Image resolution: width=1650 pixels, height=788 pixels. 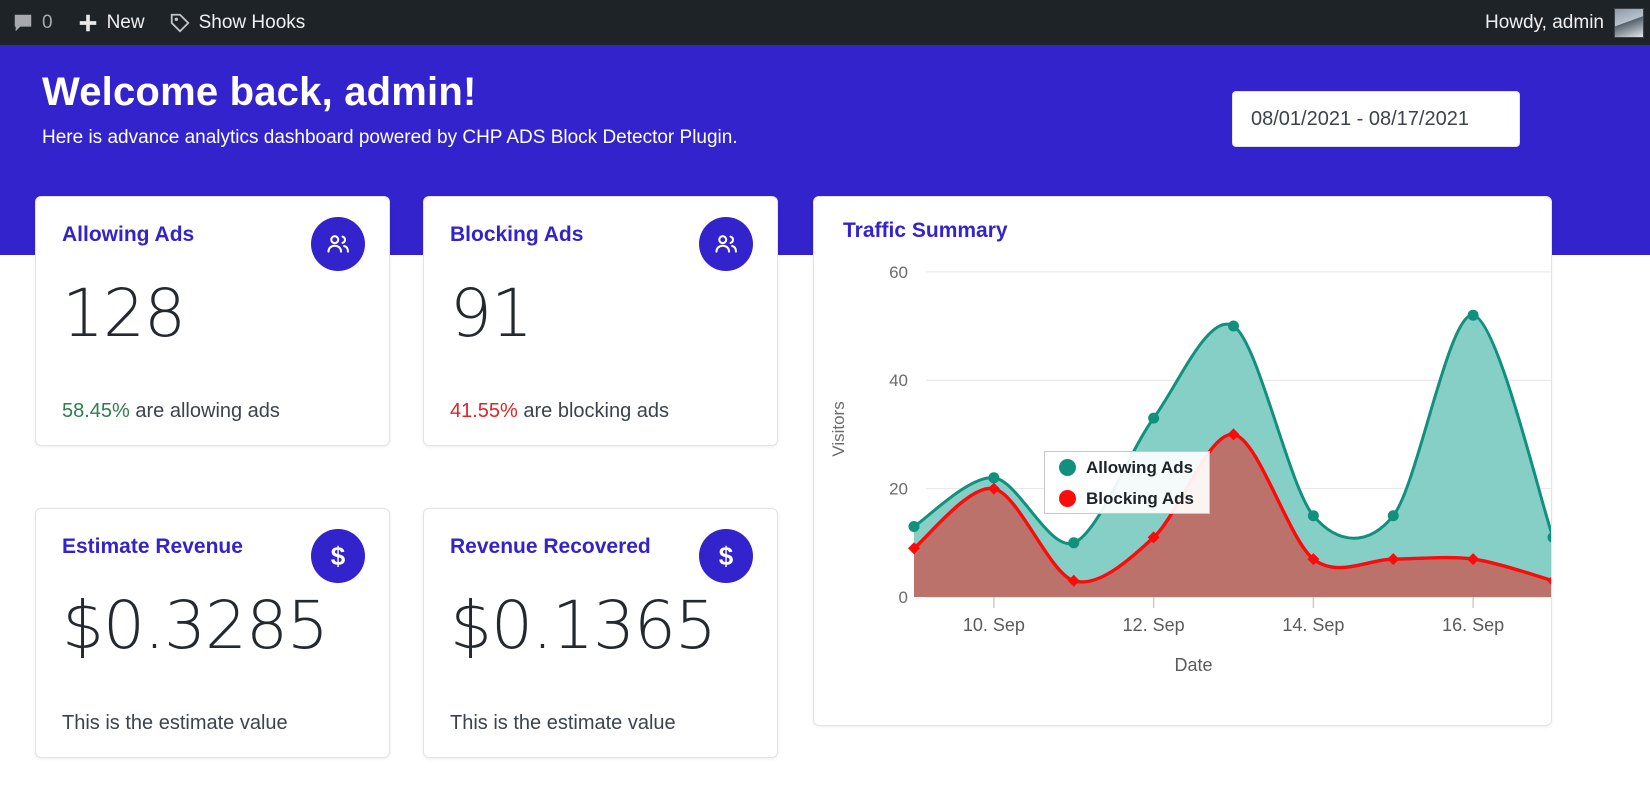 What do you see at coordinates (898, 272) in the screenshot?
I see `y-axis-tick: 60` at bounding box center [898, 272].